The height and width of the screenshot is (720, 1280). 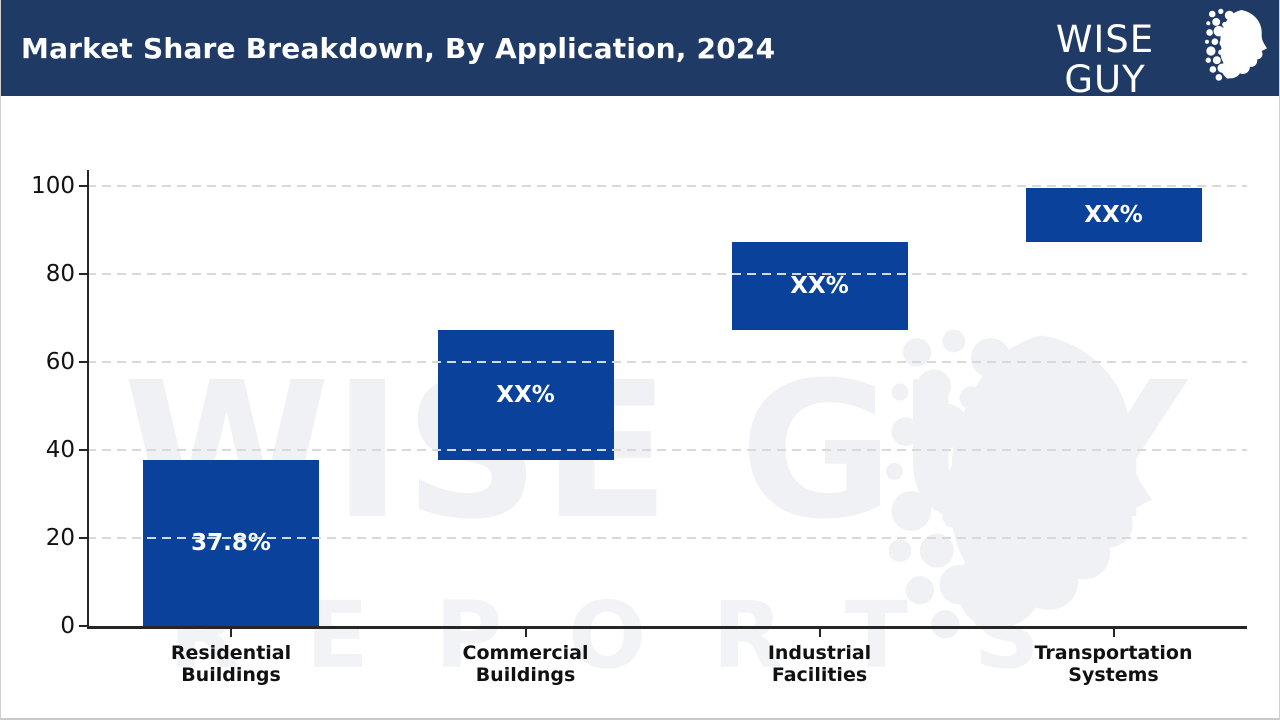 I want to click on y-tick-label-20: 20, so click(x=60, y=538).